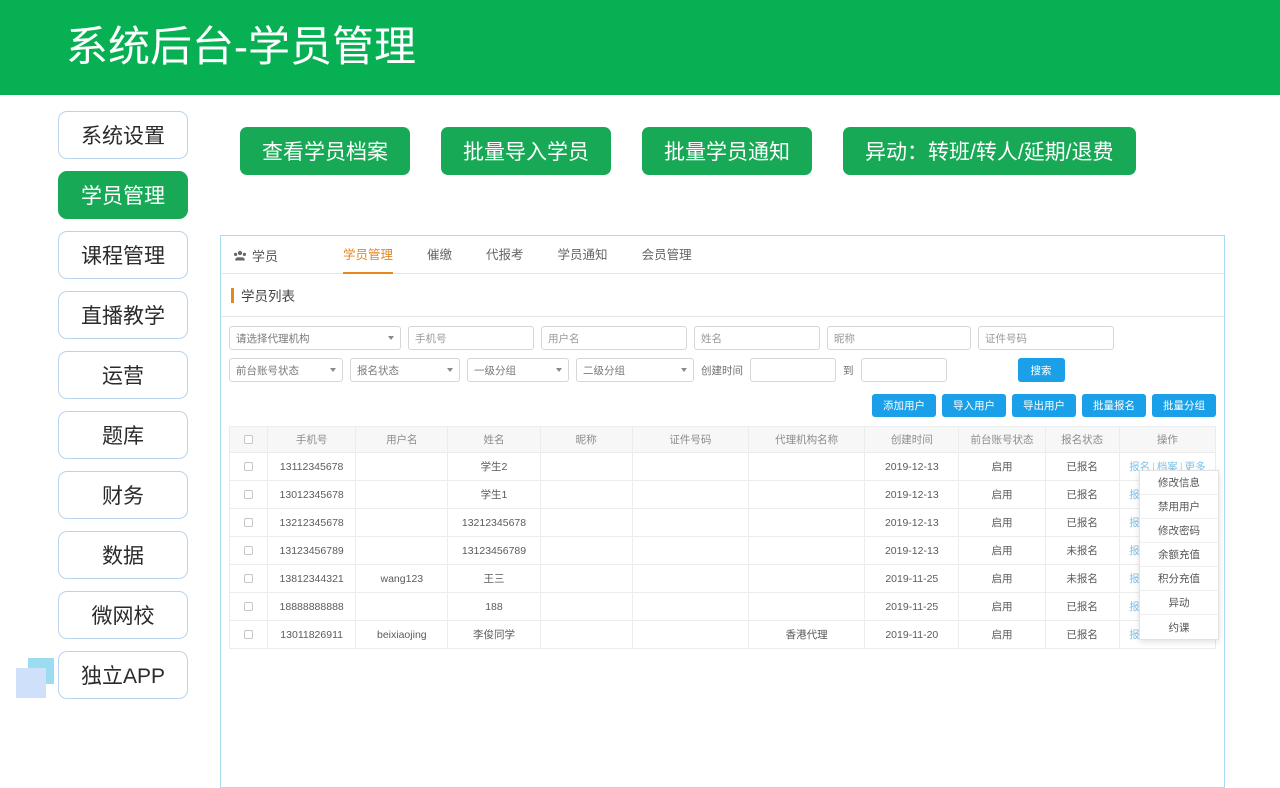  I want to click on column-header-check, so click(248, 439).